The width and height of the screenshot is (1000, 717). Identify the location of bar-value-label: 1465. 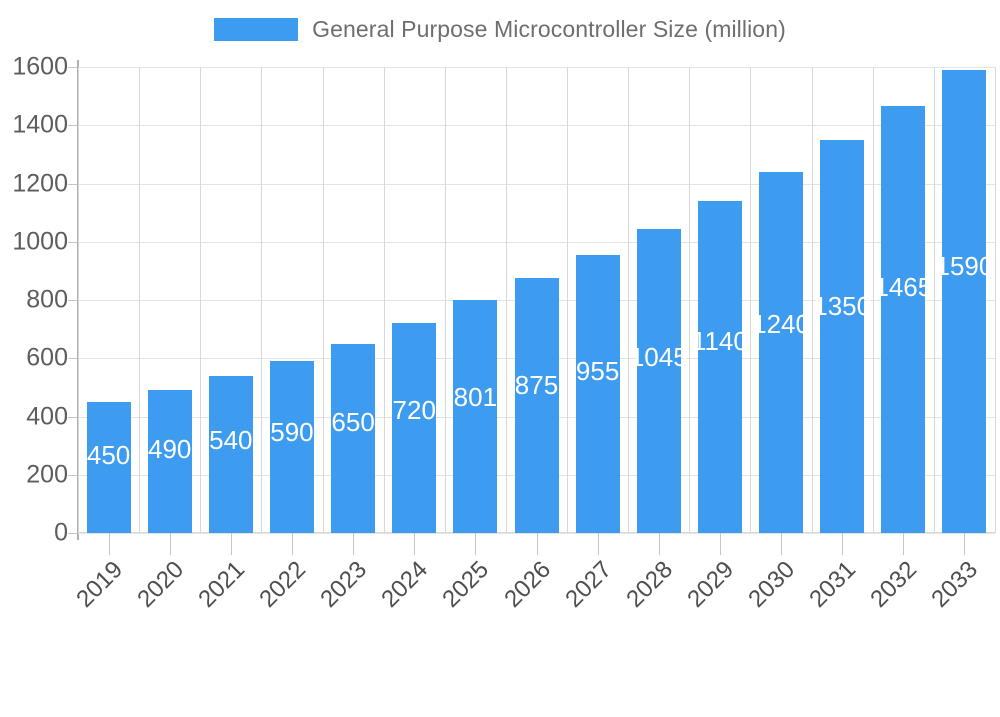
(903, 286).